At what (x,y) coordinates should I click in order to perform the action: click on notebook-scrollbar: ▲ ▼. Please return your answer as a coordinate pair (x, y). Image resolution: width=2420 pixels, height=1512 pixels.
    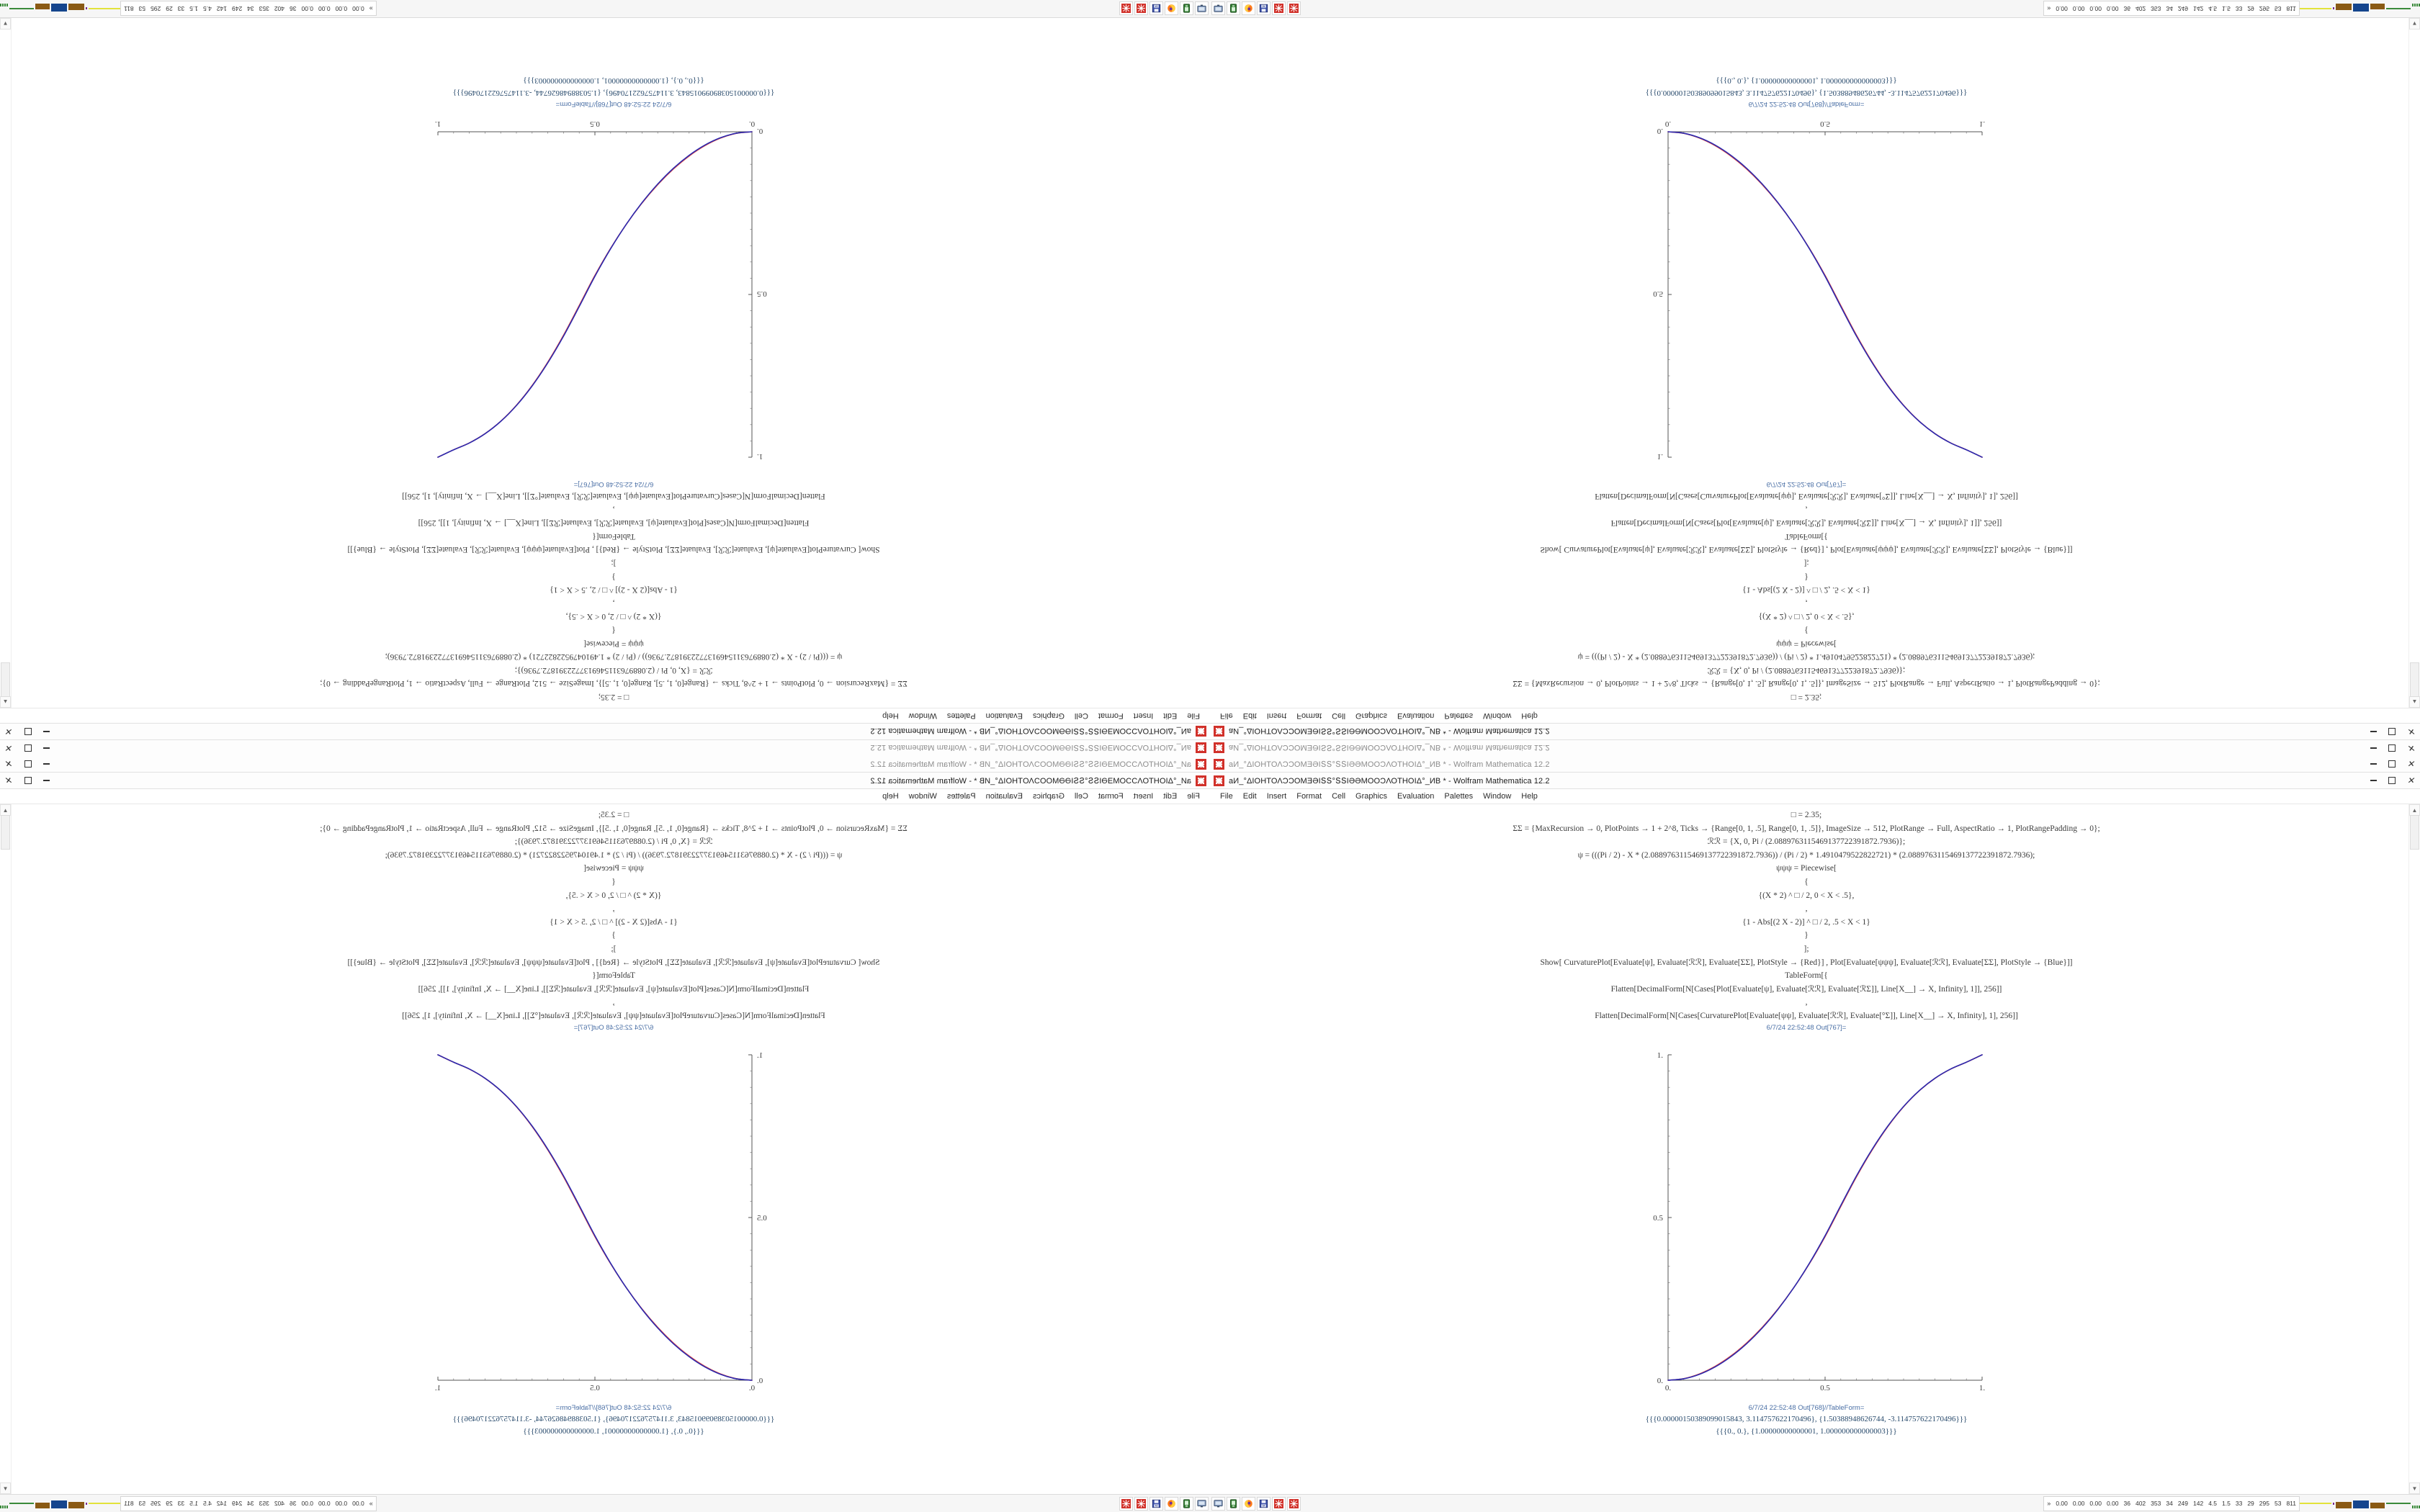
    Looking at the image, I should click on (6, 363).